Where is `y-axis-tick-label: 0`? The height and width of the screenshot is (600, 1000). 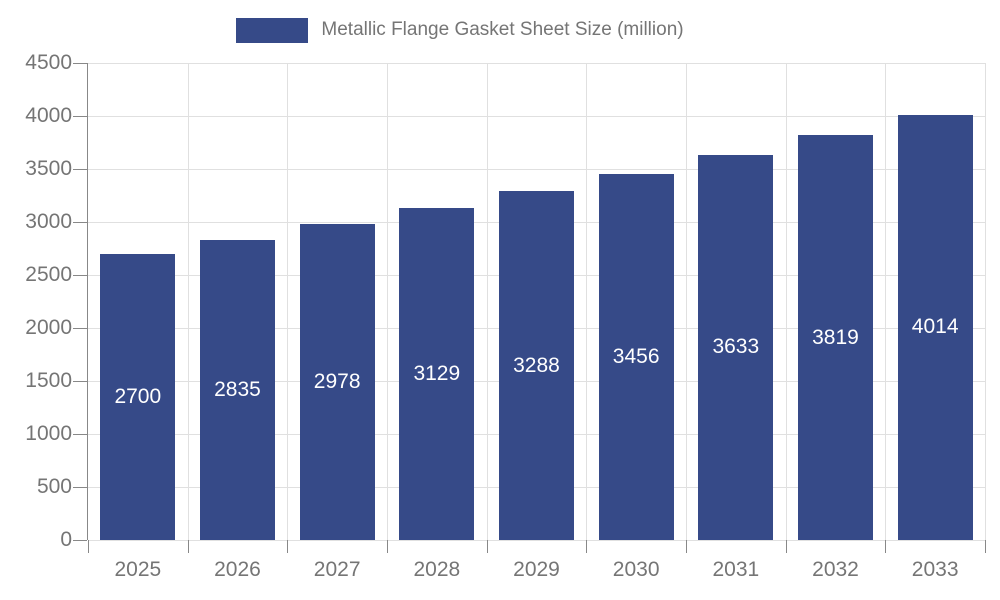 y-axis-tick-label: 0 is located at coordinates (66, 539).